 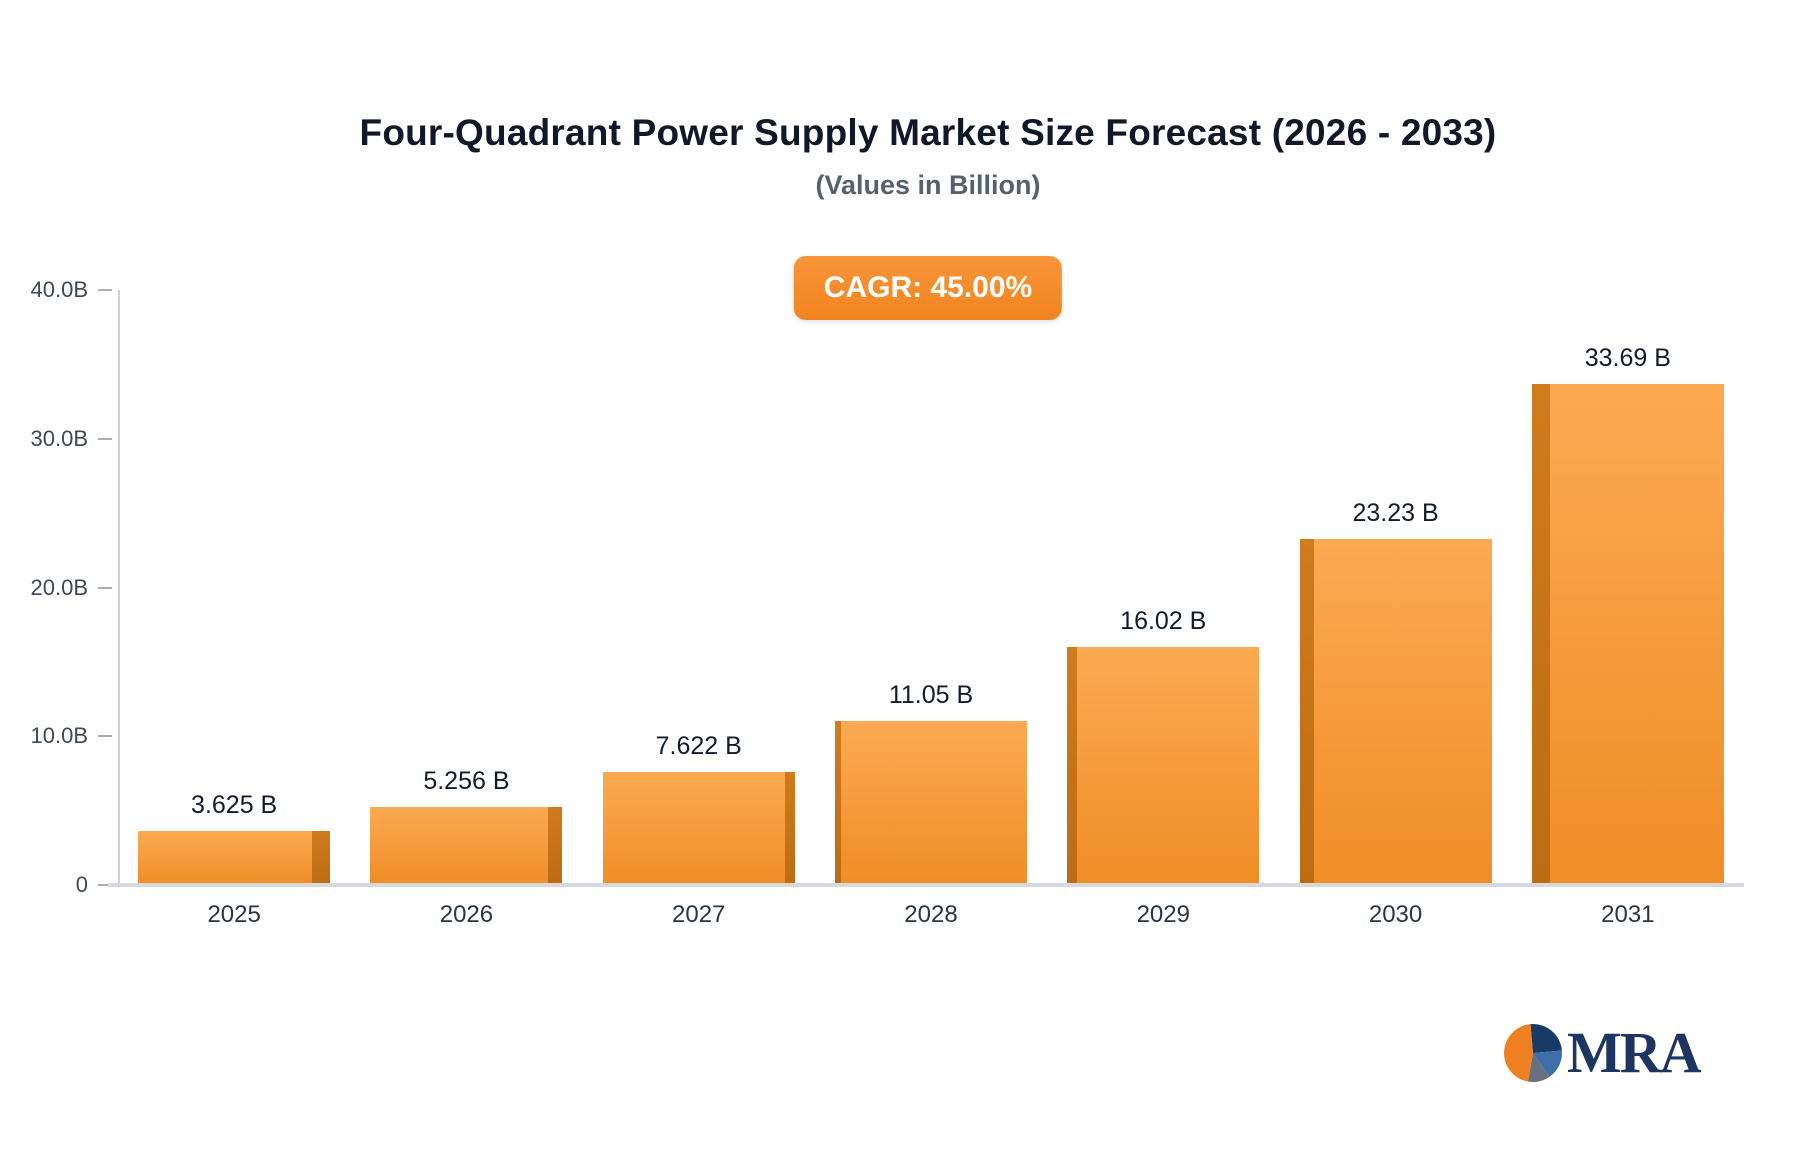 I want to click on bar-group: 23.23 B, so click(x=1395, y=587).